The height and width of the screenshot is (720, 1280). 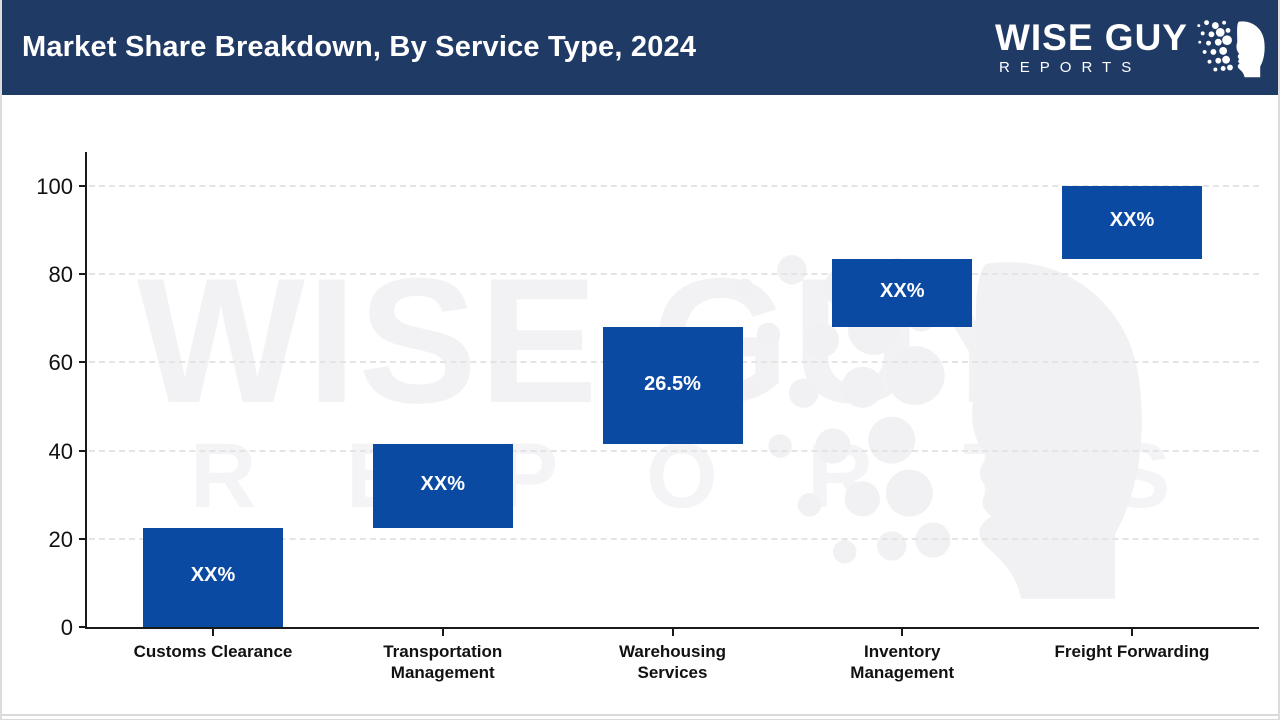 What do you see at coordinates (672, 662) in the screenshot?
I see `x-category-label: Warehousing Services` at bounding box center [672, 662].